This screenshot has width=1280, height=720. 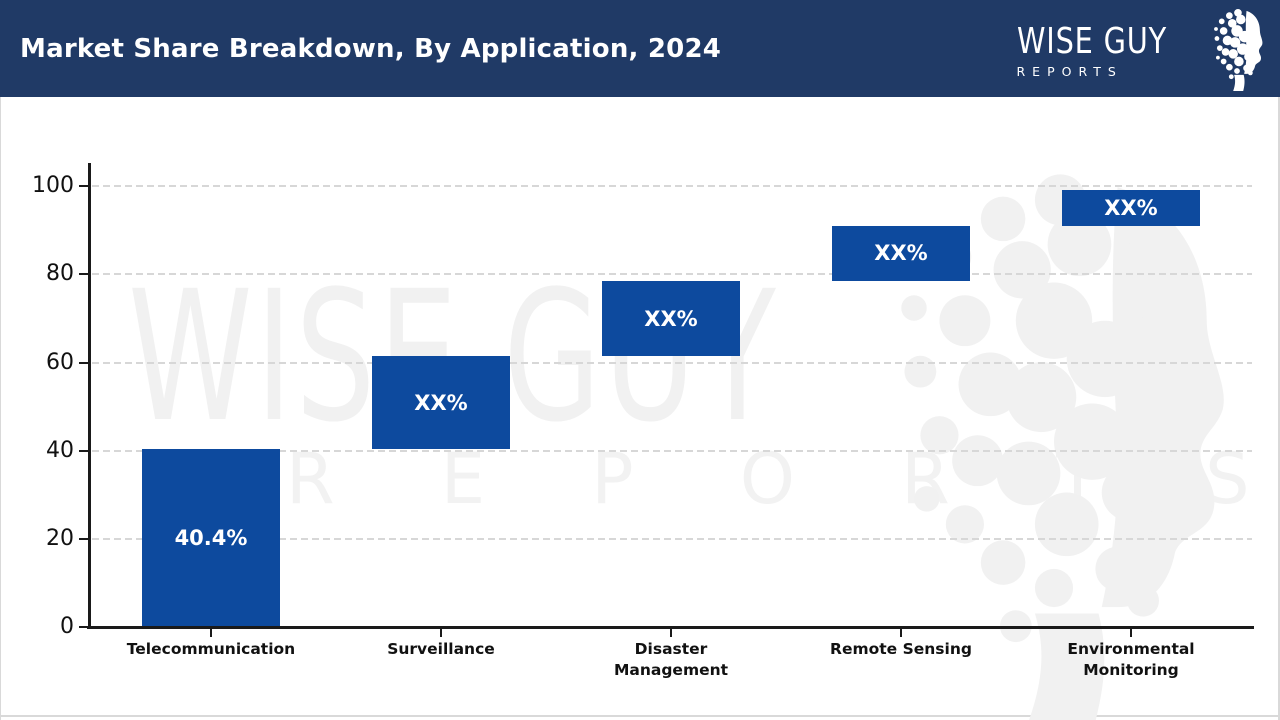 What do you see at coordinates (89, 396) in the screenshot?
I see `y-axis-spine` at bounding box center [89, 396].